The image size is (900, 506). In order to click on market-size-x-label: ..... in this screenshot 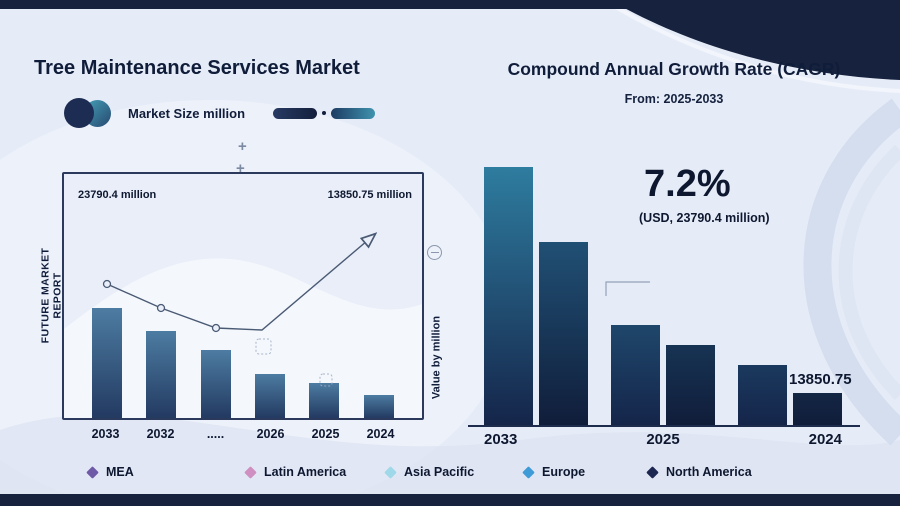, I will do `click(215, 434)`.